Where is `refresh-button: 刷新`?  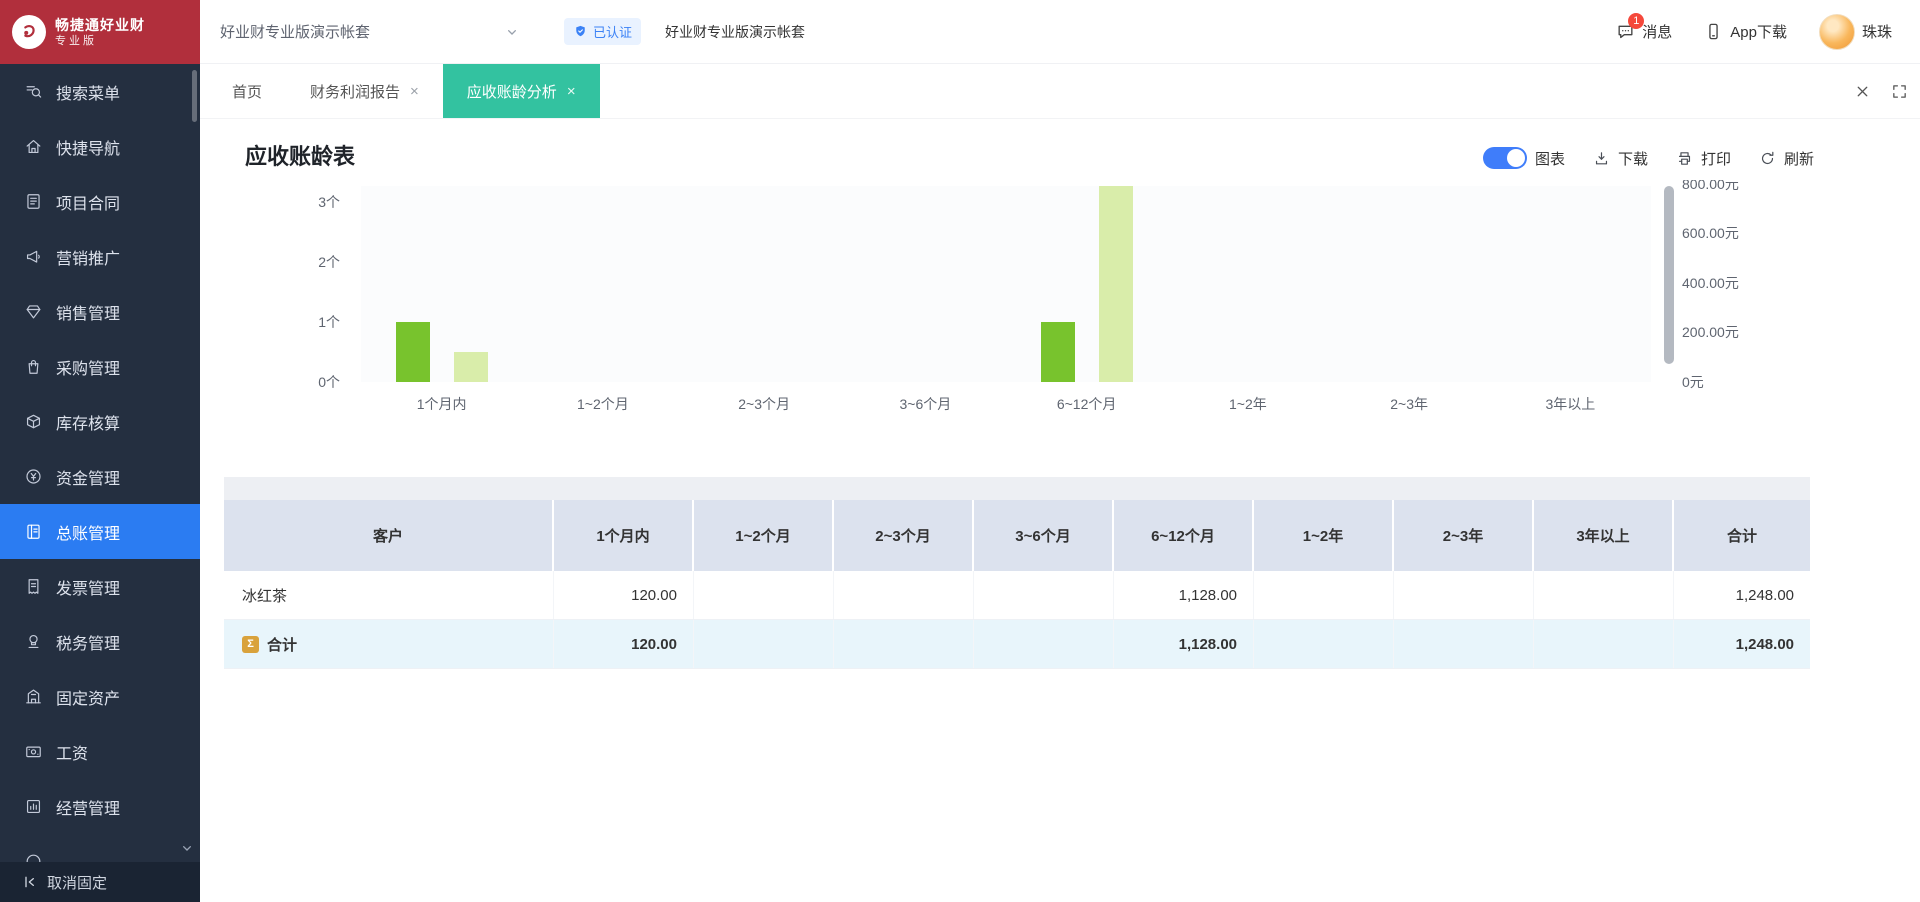
refresh-button: 刷新 is located at coordinates (1786, 158).